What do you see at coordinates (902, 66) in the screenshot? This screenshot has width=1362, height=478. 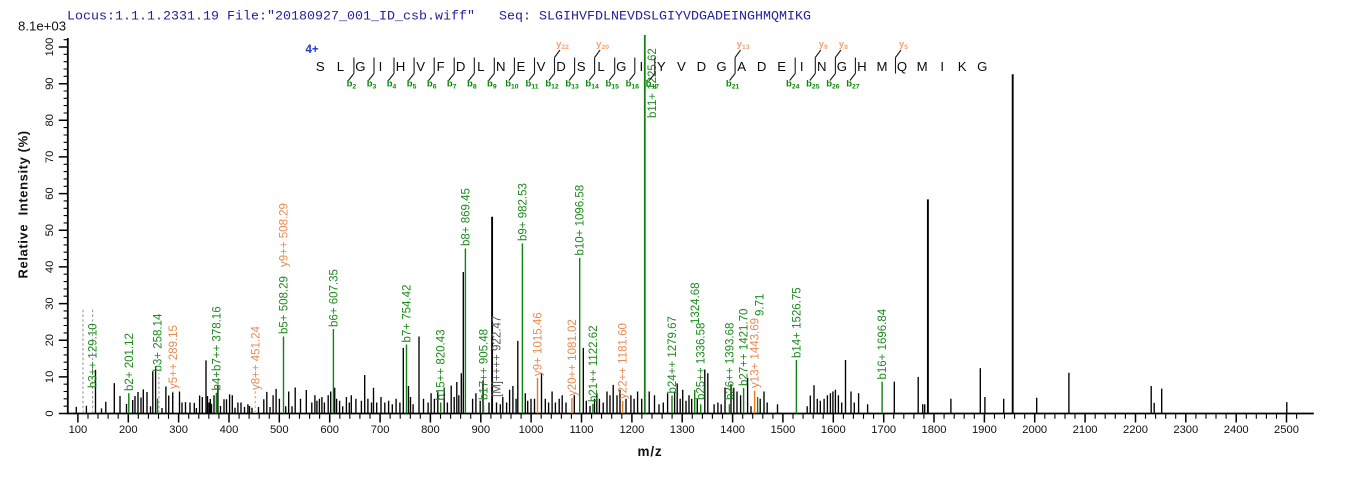 I see `svg-text: Q` at bounding box center [902, 66].